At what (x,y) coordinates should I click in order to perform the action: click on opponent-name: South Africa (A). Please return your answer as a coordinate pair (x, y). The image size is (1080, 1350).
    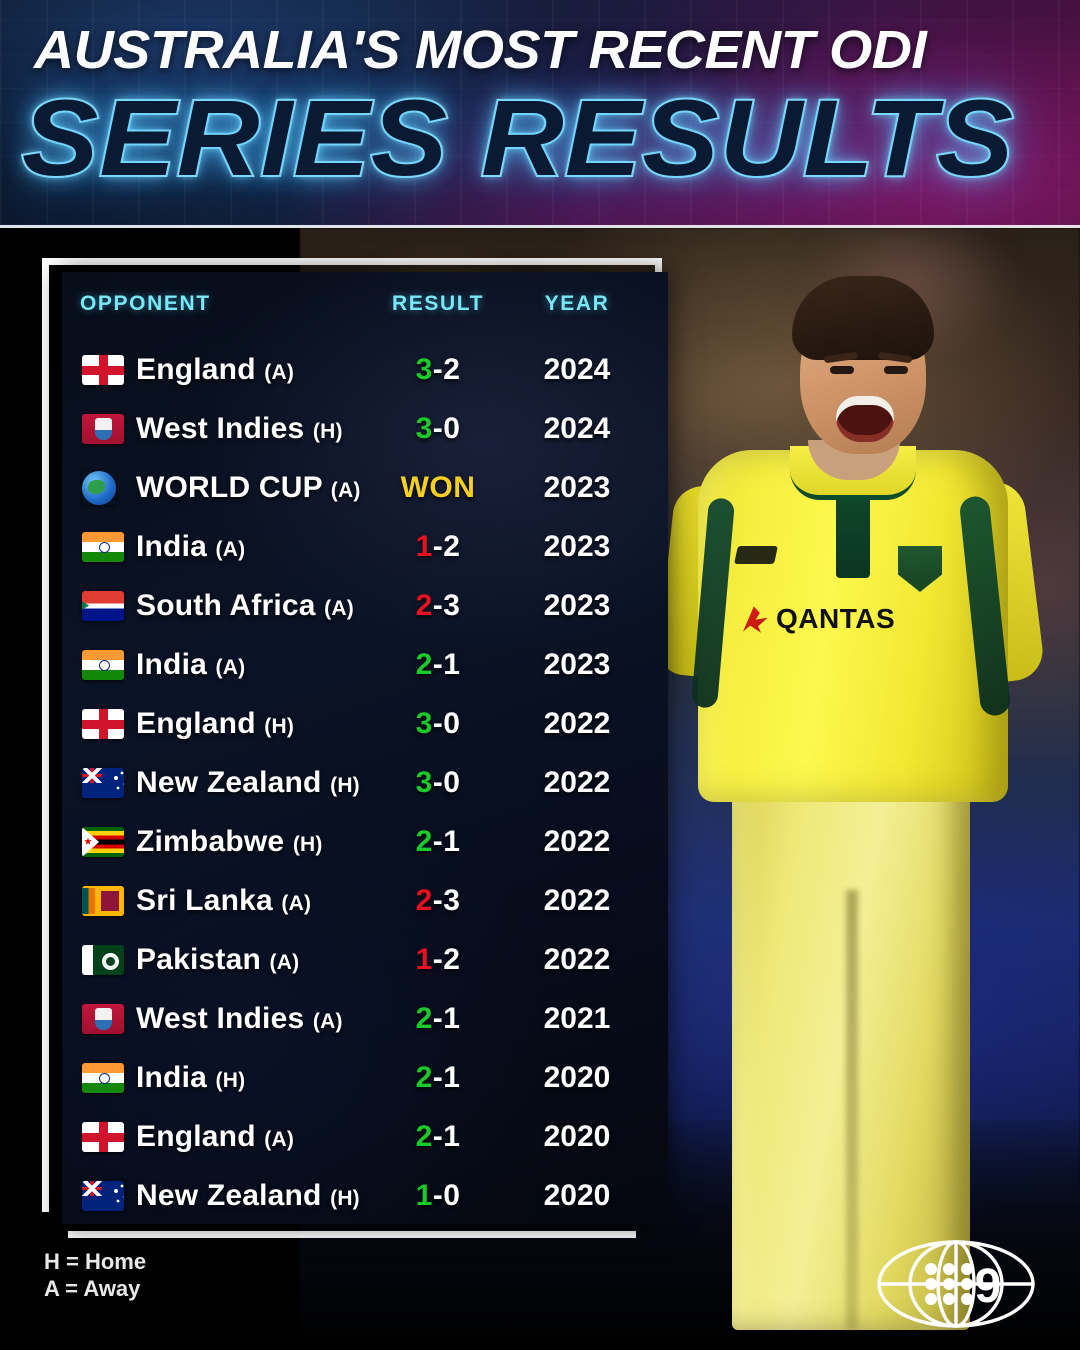
    Looking at the image, I should click on (245, 606).